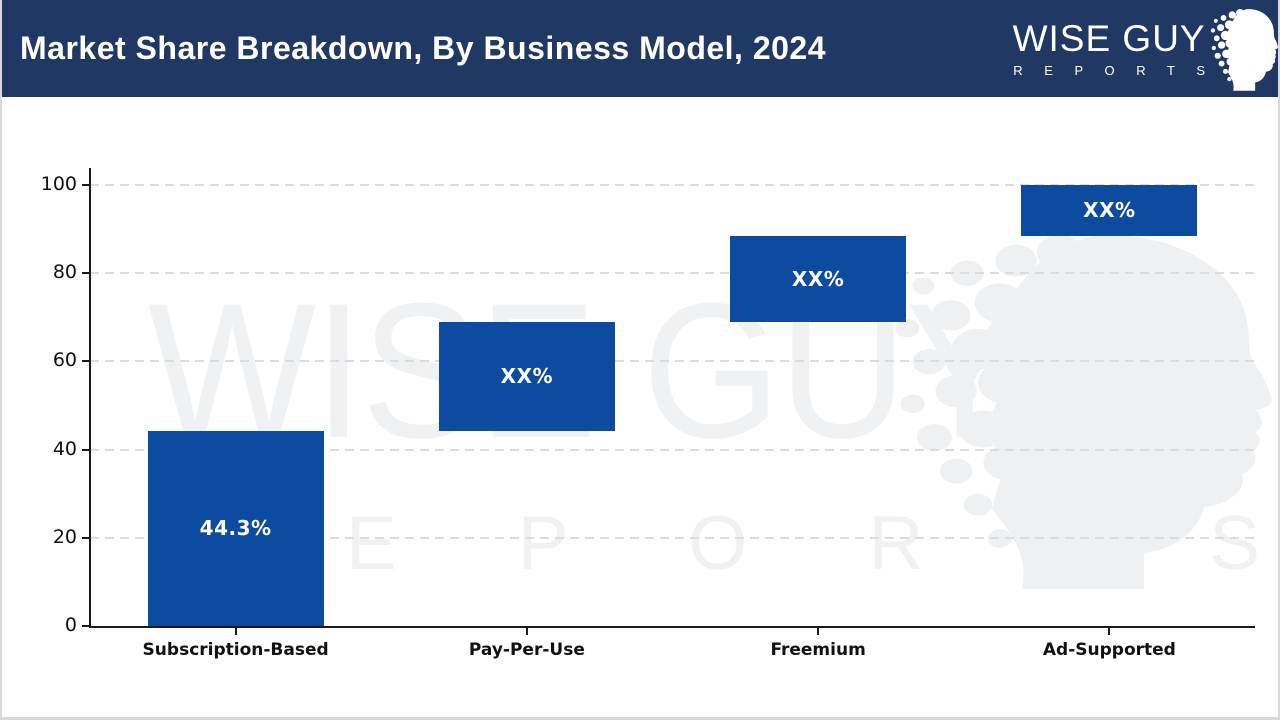 The image size is (1280, 720). I want to click on bar-subscription-based: 44.3%, so click(235, 528).